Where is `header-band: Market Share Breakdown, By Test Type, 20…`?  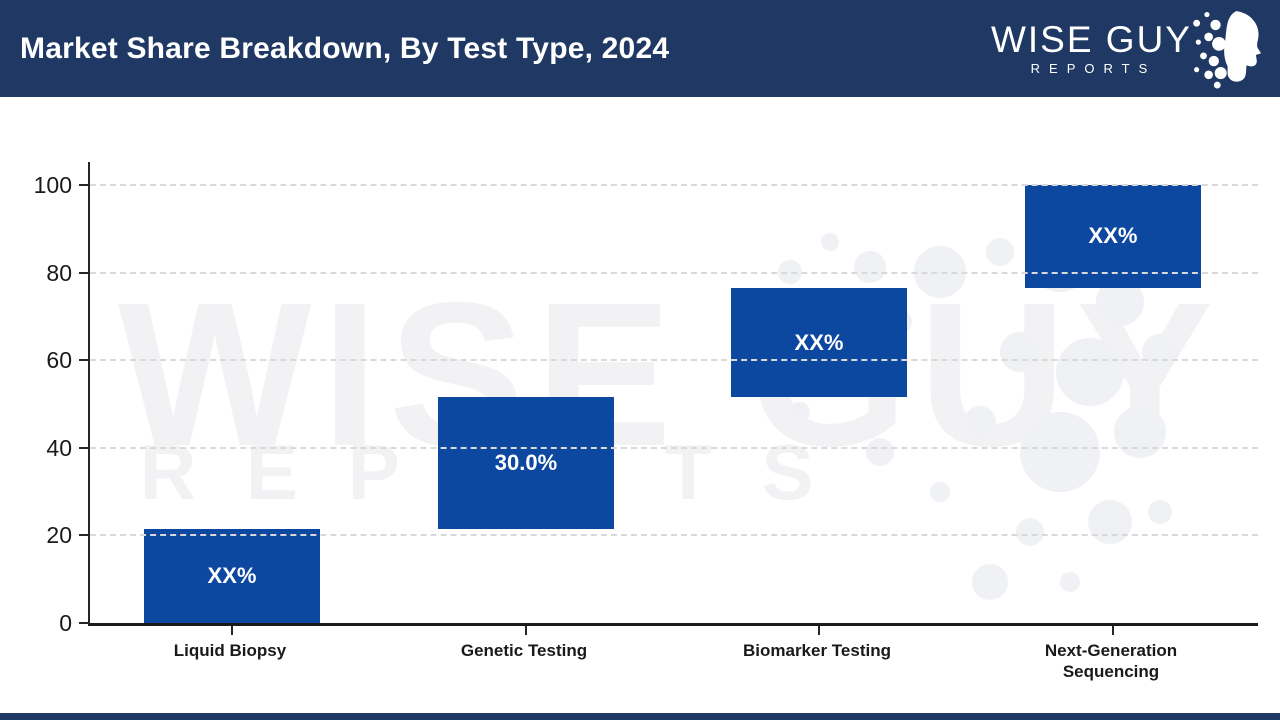 header-band: Market Share Breakdown, By Test Type, 20… is located at coordinates (640, 48).